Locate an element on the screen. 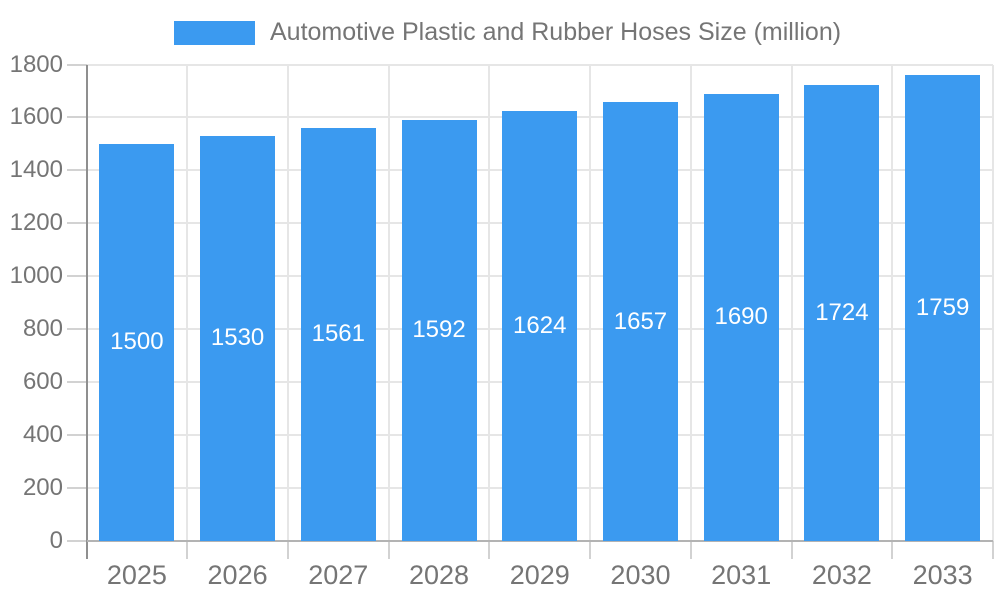 This screenshot has width=1000, height=600. bar-value-label: 1657 is located at coordinates (640, 321).